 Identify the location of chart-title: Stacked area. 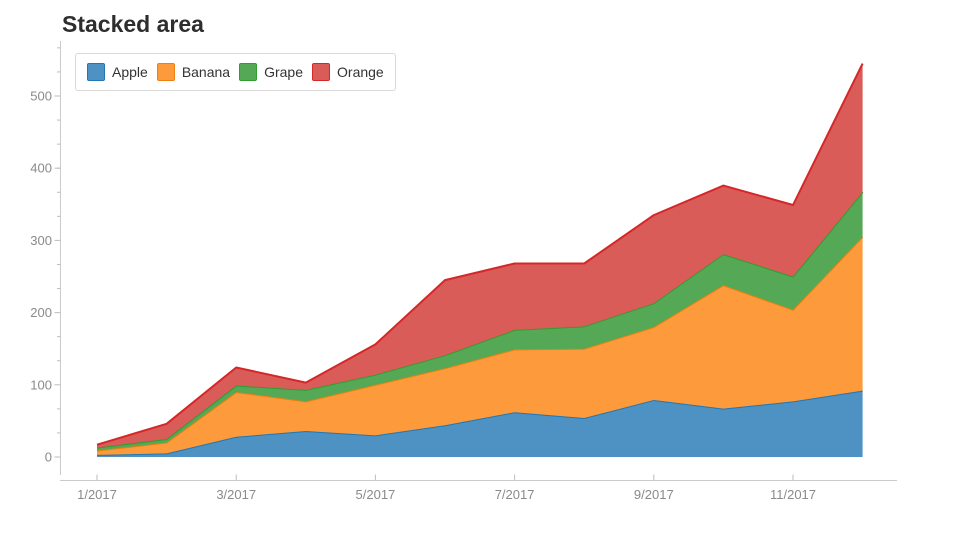
(133, 24).